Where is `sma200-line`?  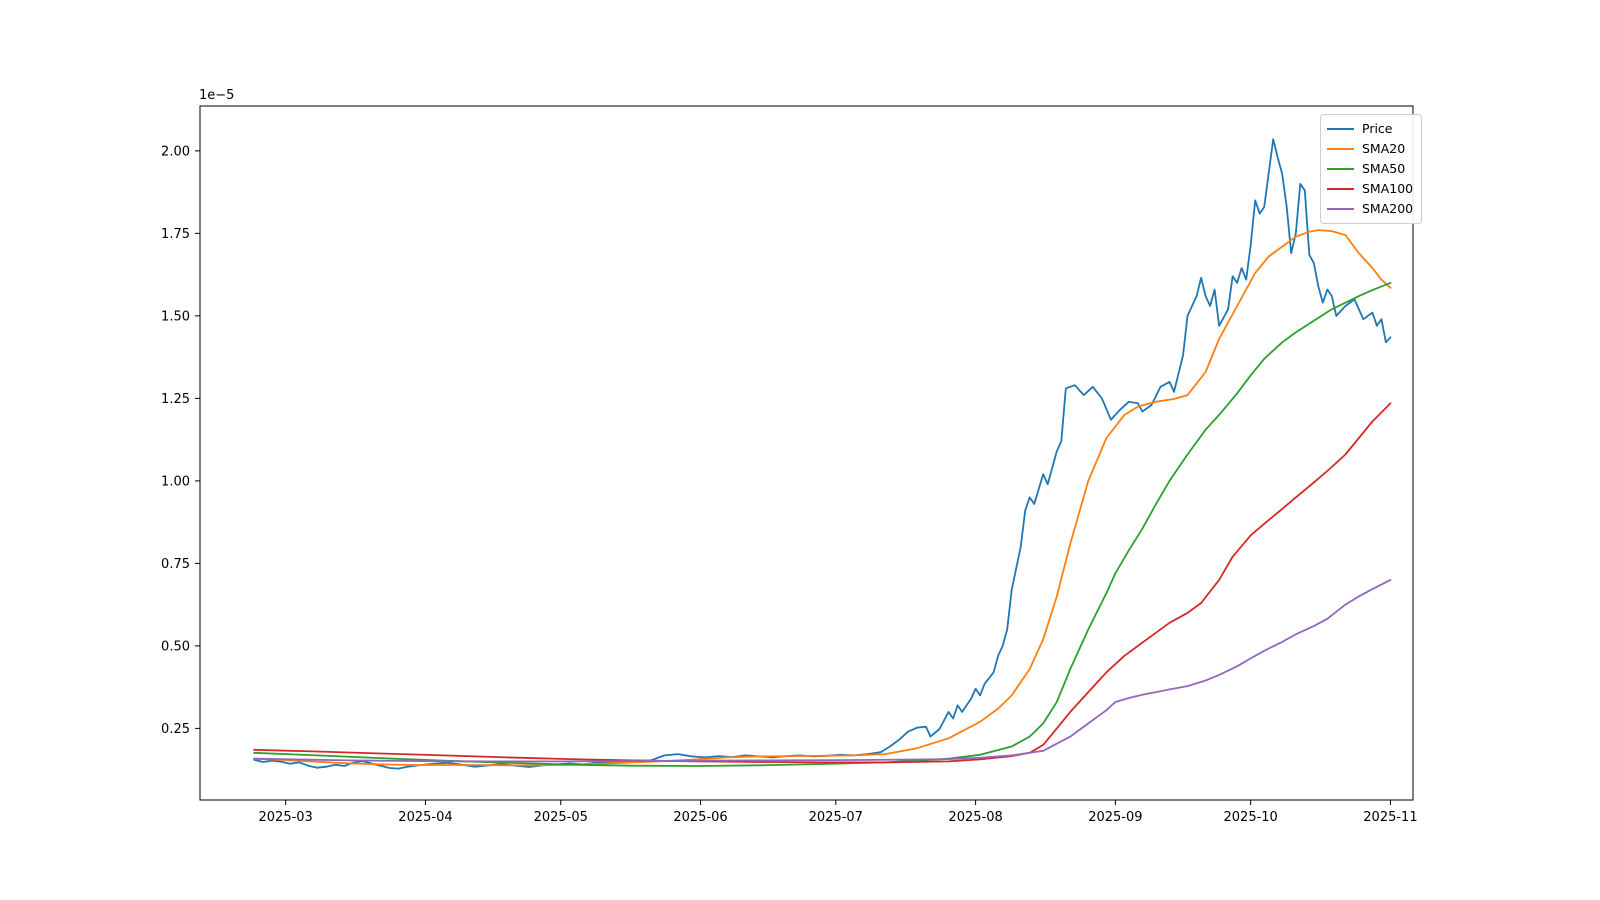
sma200-line is located at coordinates (822, 671).